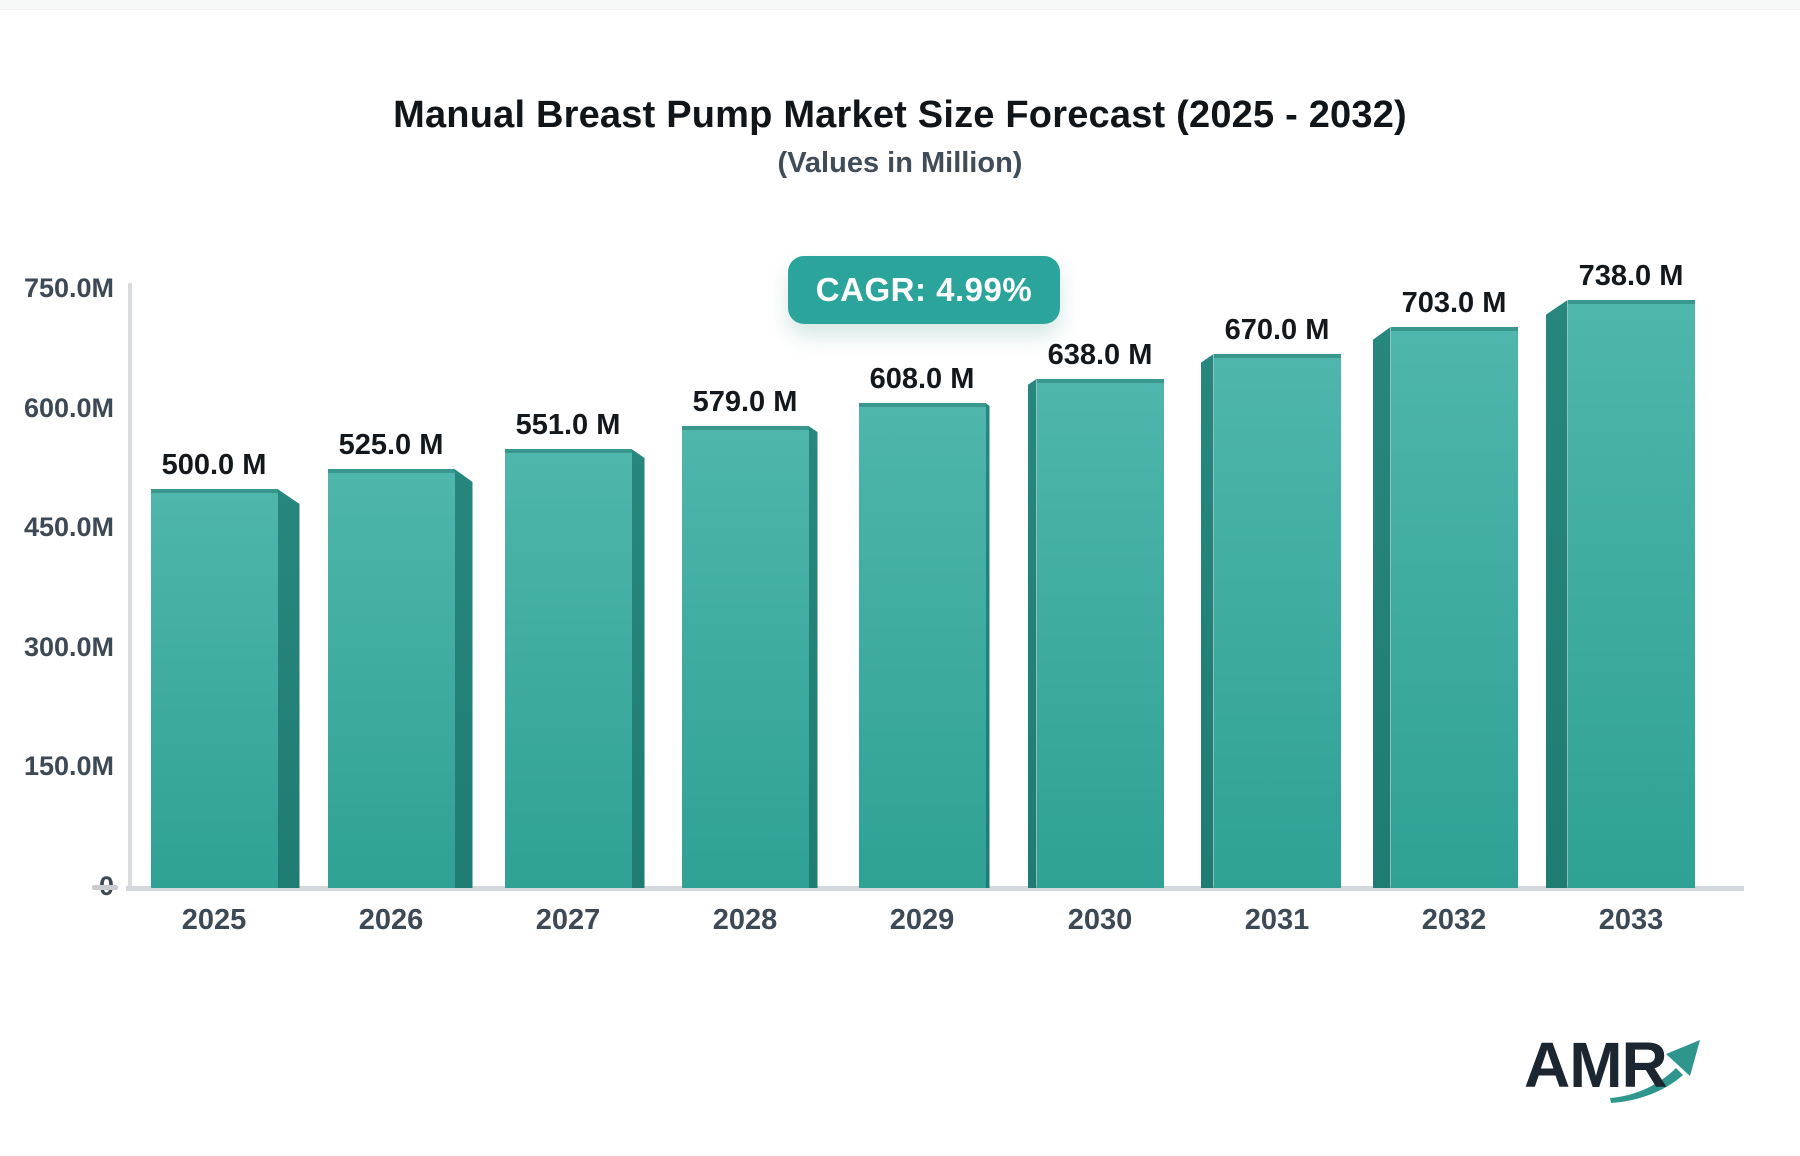 This screenshot has height=1156, width=1800. Describe the element at coordinates (130, 586) in the screenshot. I see `y-axis-line` at that location.